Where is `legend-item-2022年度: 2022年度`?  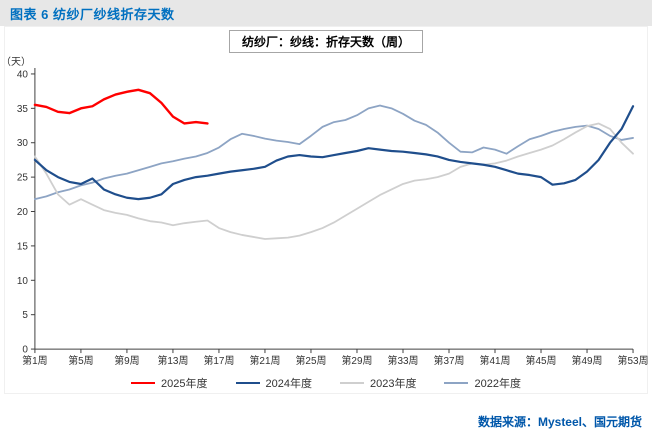
legend-item-2022年度: 2022年度 is located at coordinates (482, 383).